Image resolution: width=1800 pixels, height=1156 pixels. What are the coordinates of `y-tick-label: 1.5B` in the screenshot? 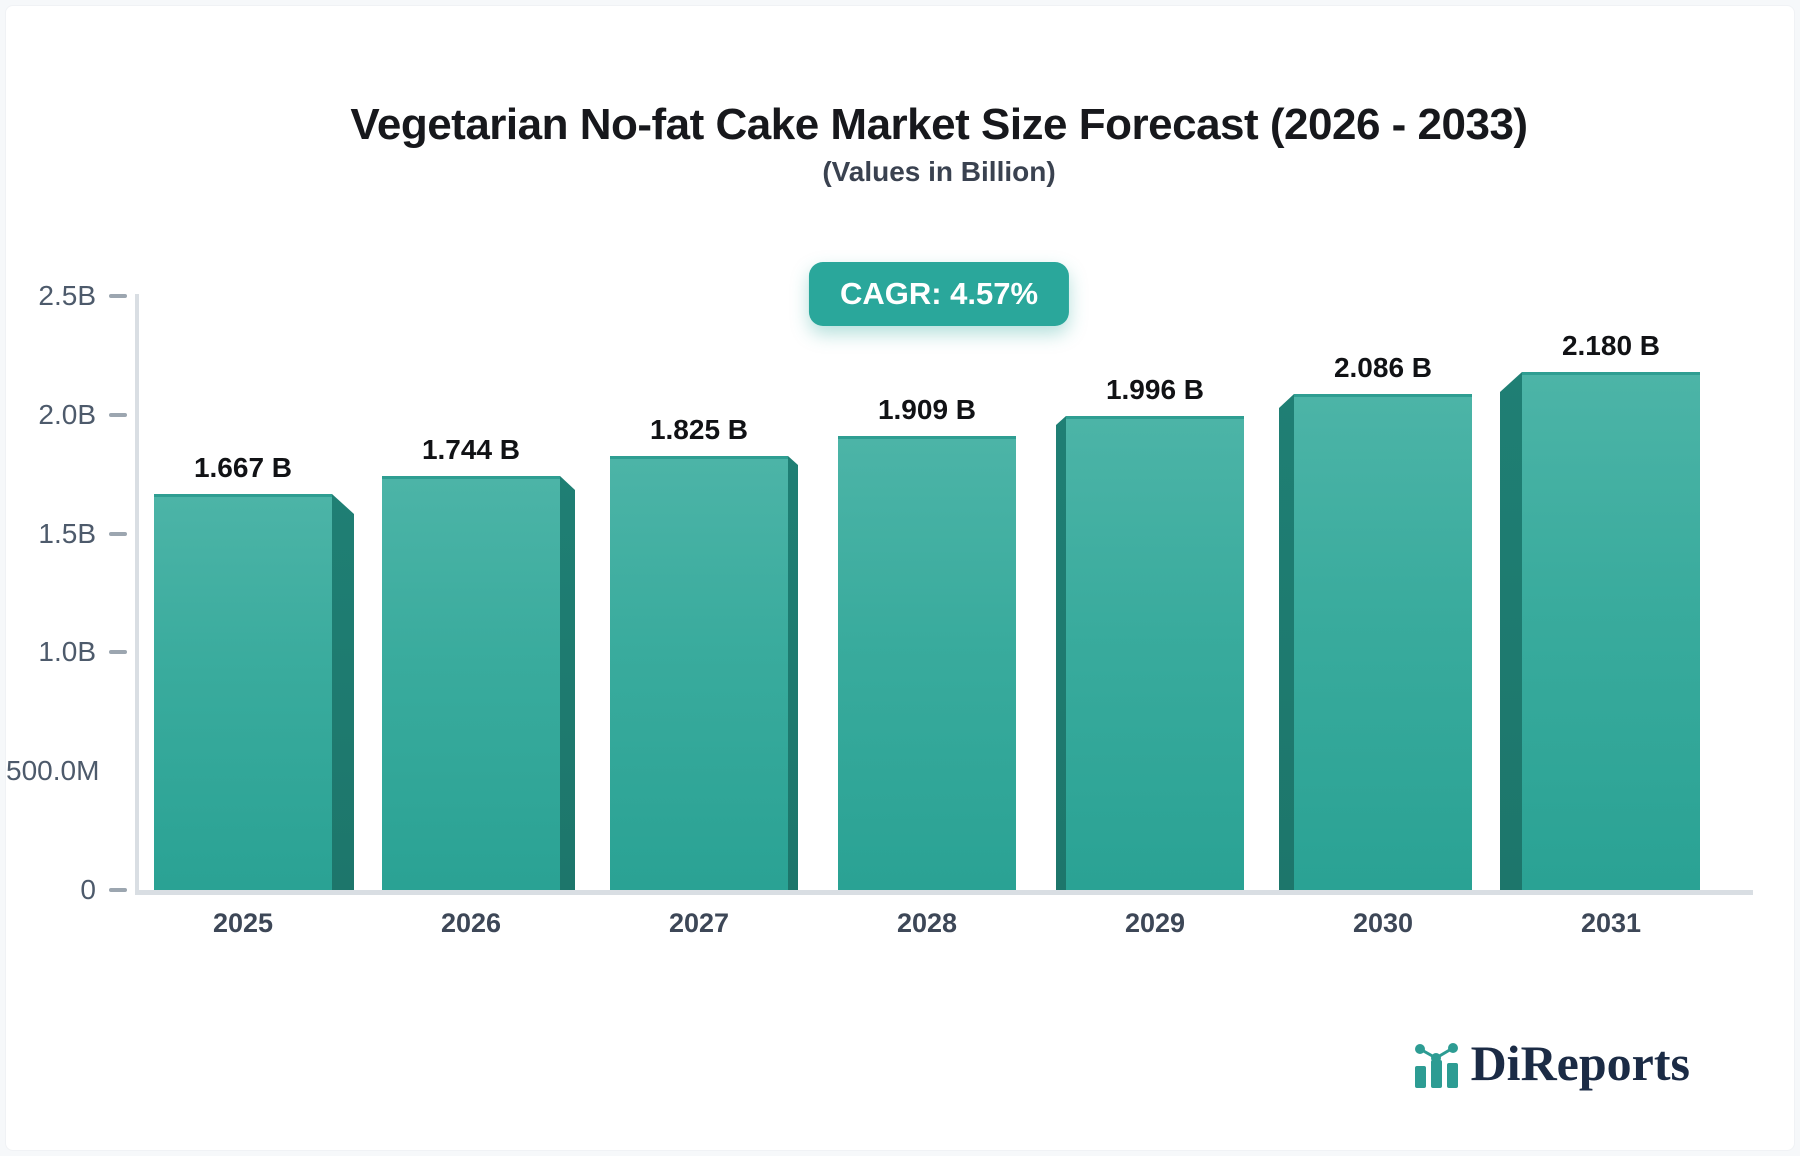 It's located at (67, 533).